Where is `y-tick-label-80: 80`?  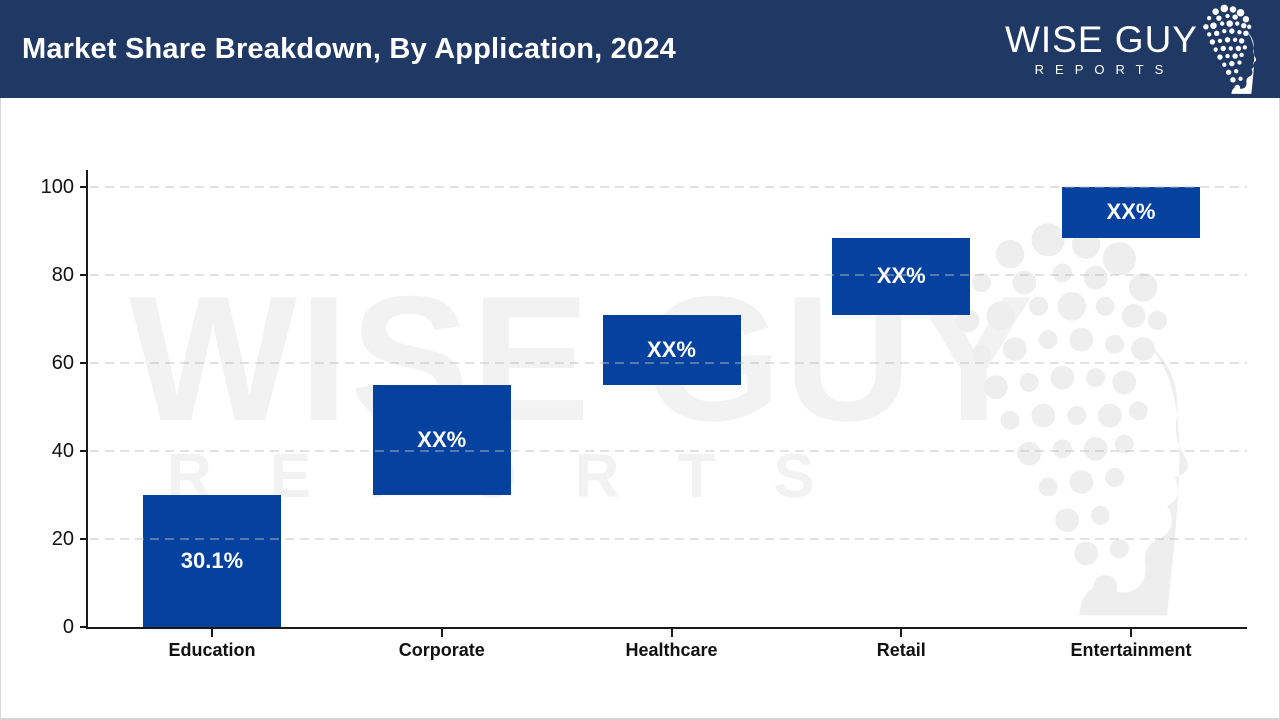 y-tick-label-80: 80 is located at coordinates (62, 275).